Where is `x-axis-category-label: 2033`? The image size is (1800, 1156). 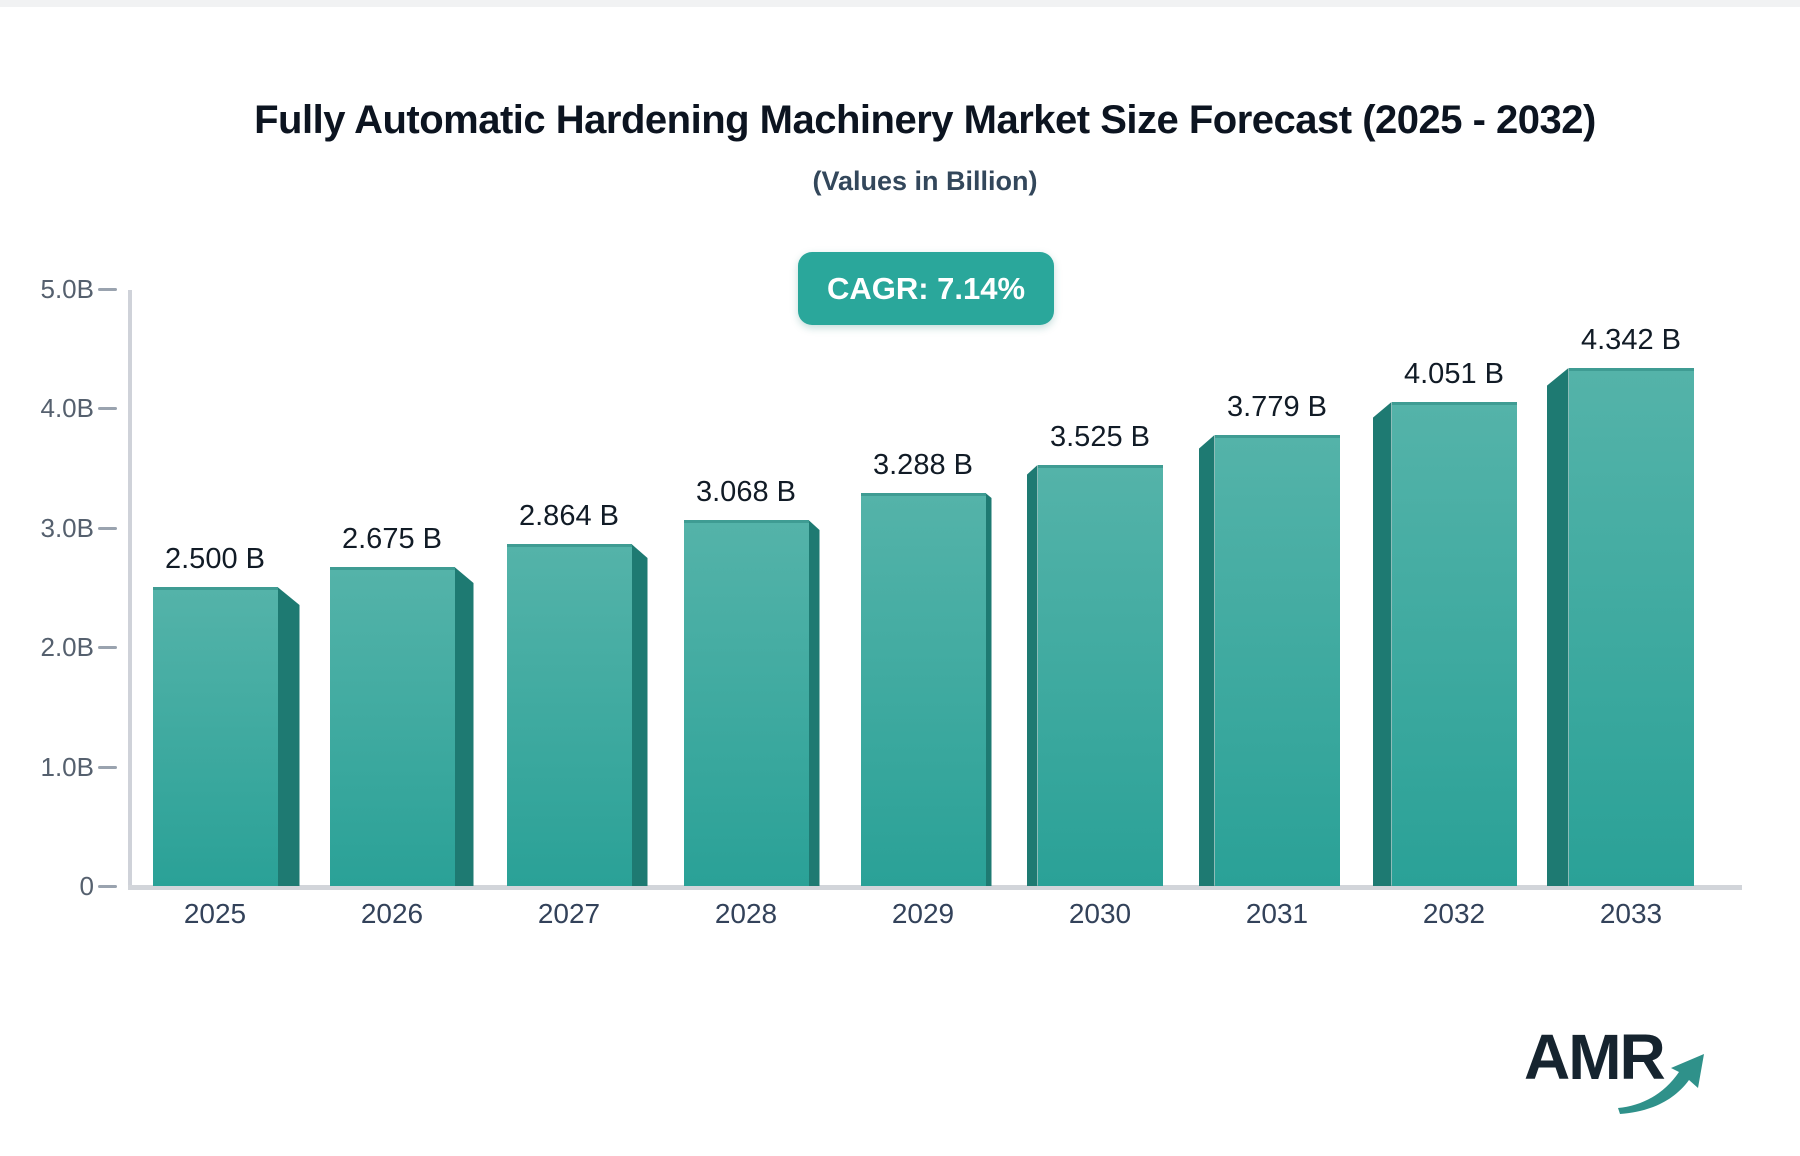 x-axis-category-label: 2033 is located at coordinates (1631, 913).